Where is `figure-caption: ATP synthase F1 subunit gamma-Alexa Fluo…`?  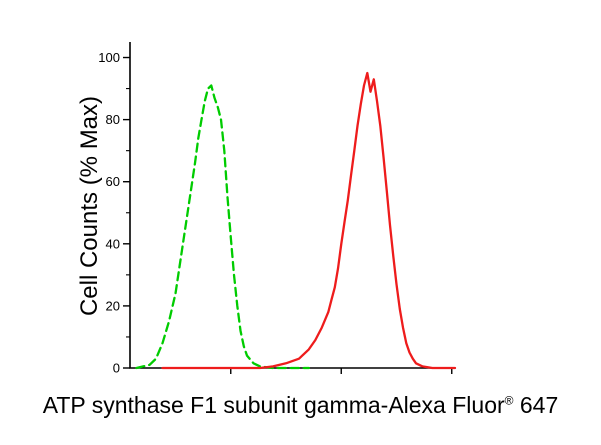
figure-caption: ATP synthase F1 subunit gamma-Alexa Fluo… is located at coordinates (300, 405).